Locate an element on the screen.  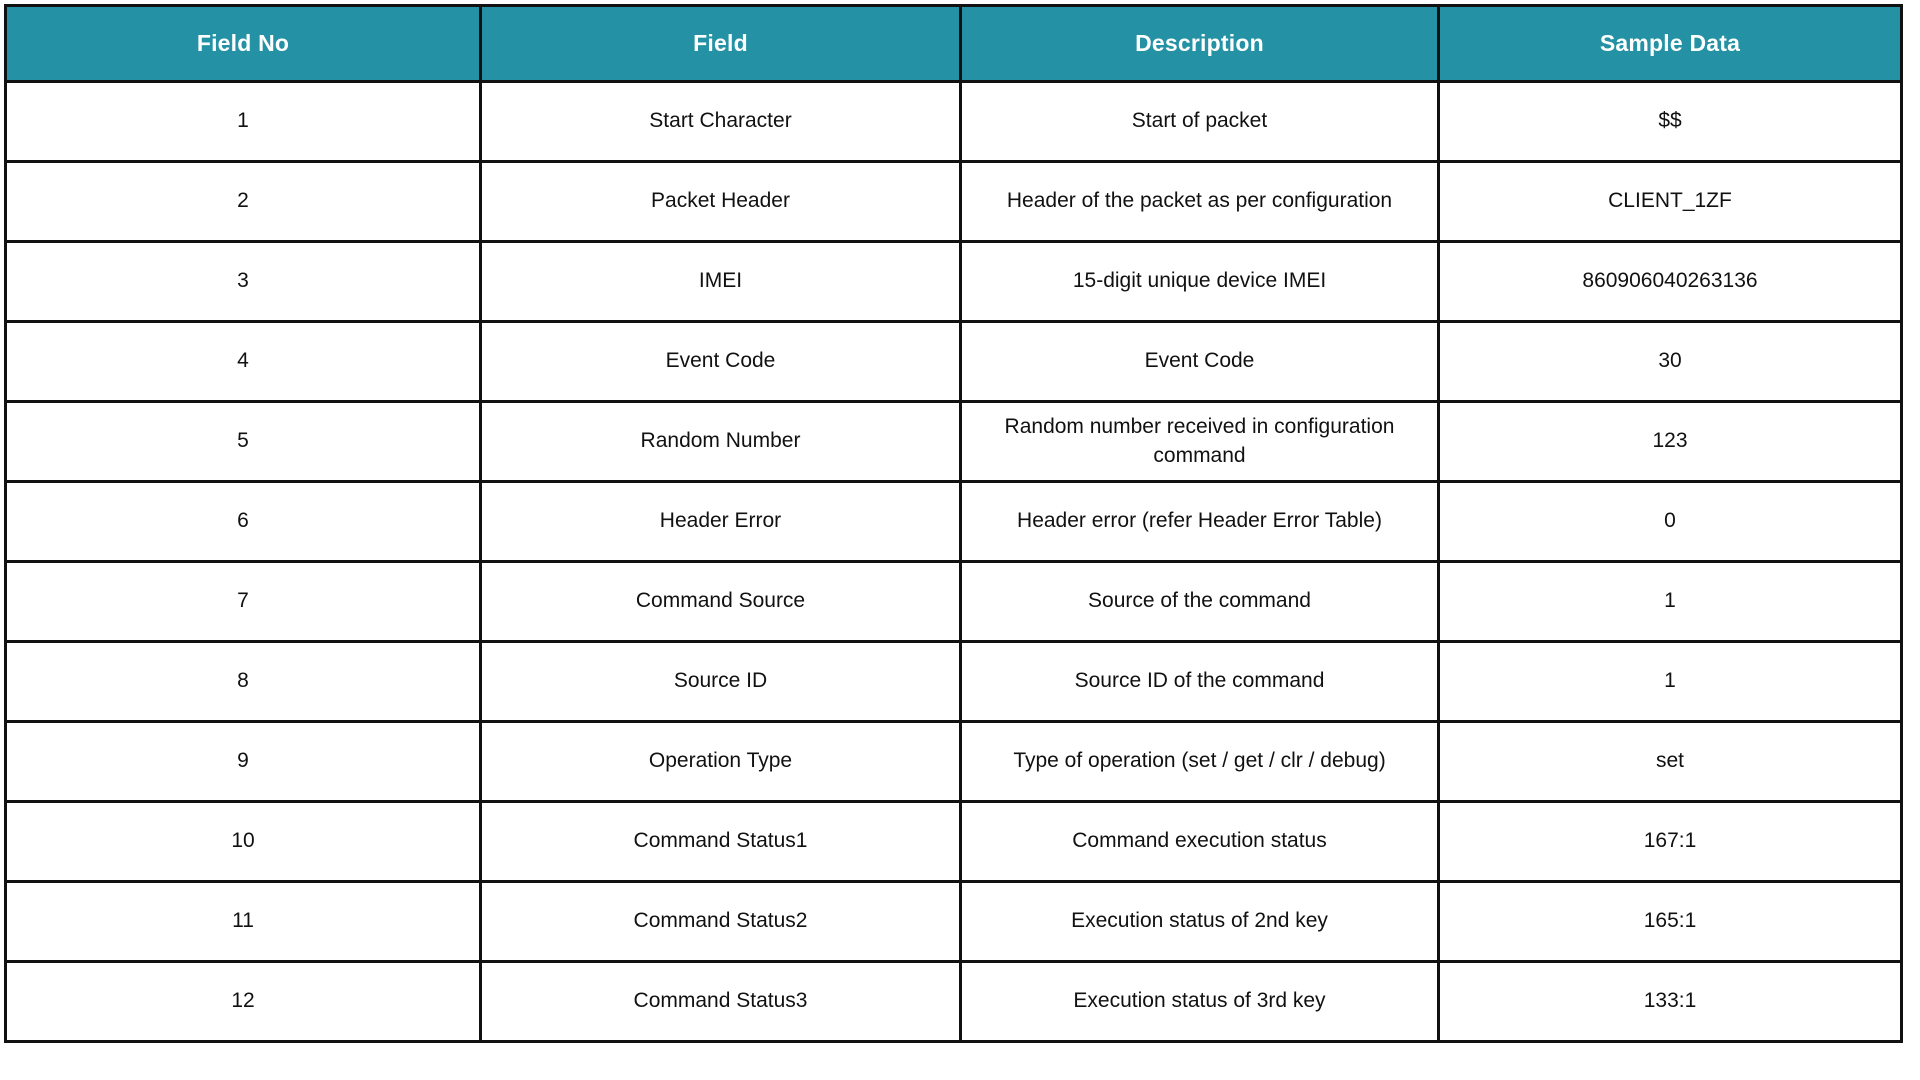
cell-field: Command Source is located at coordinates (720, 601).